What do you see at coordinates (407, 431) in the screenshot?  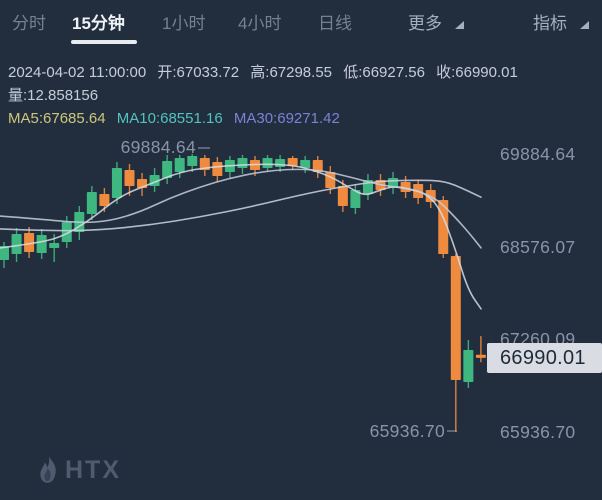 I see `low-price-annotation: 65936.70` at bounding box center [407, 431].